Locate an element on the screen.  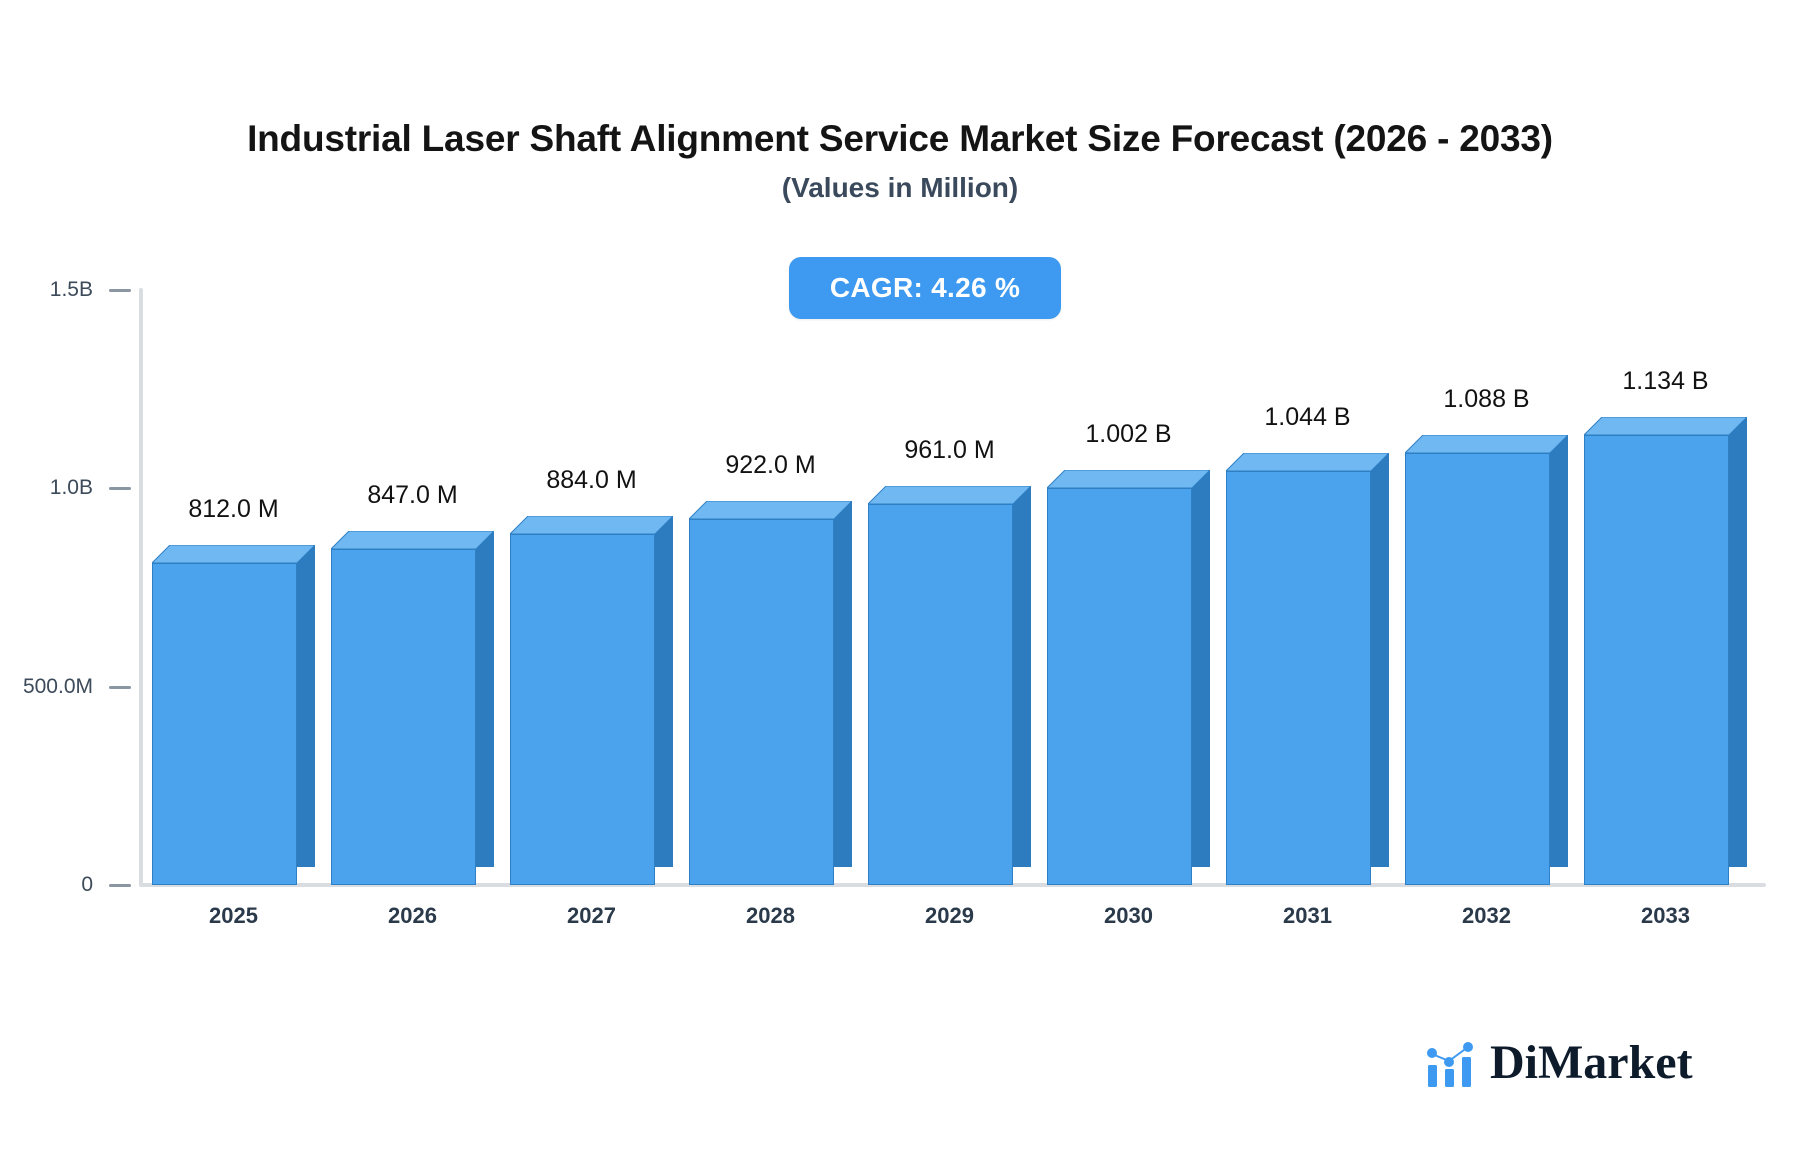
x-axis-tick-label: 2032 is located at coordinates (1486, 915).